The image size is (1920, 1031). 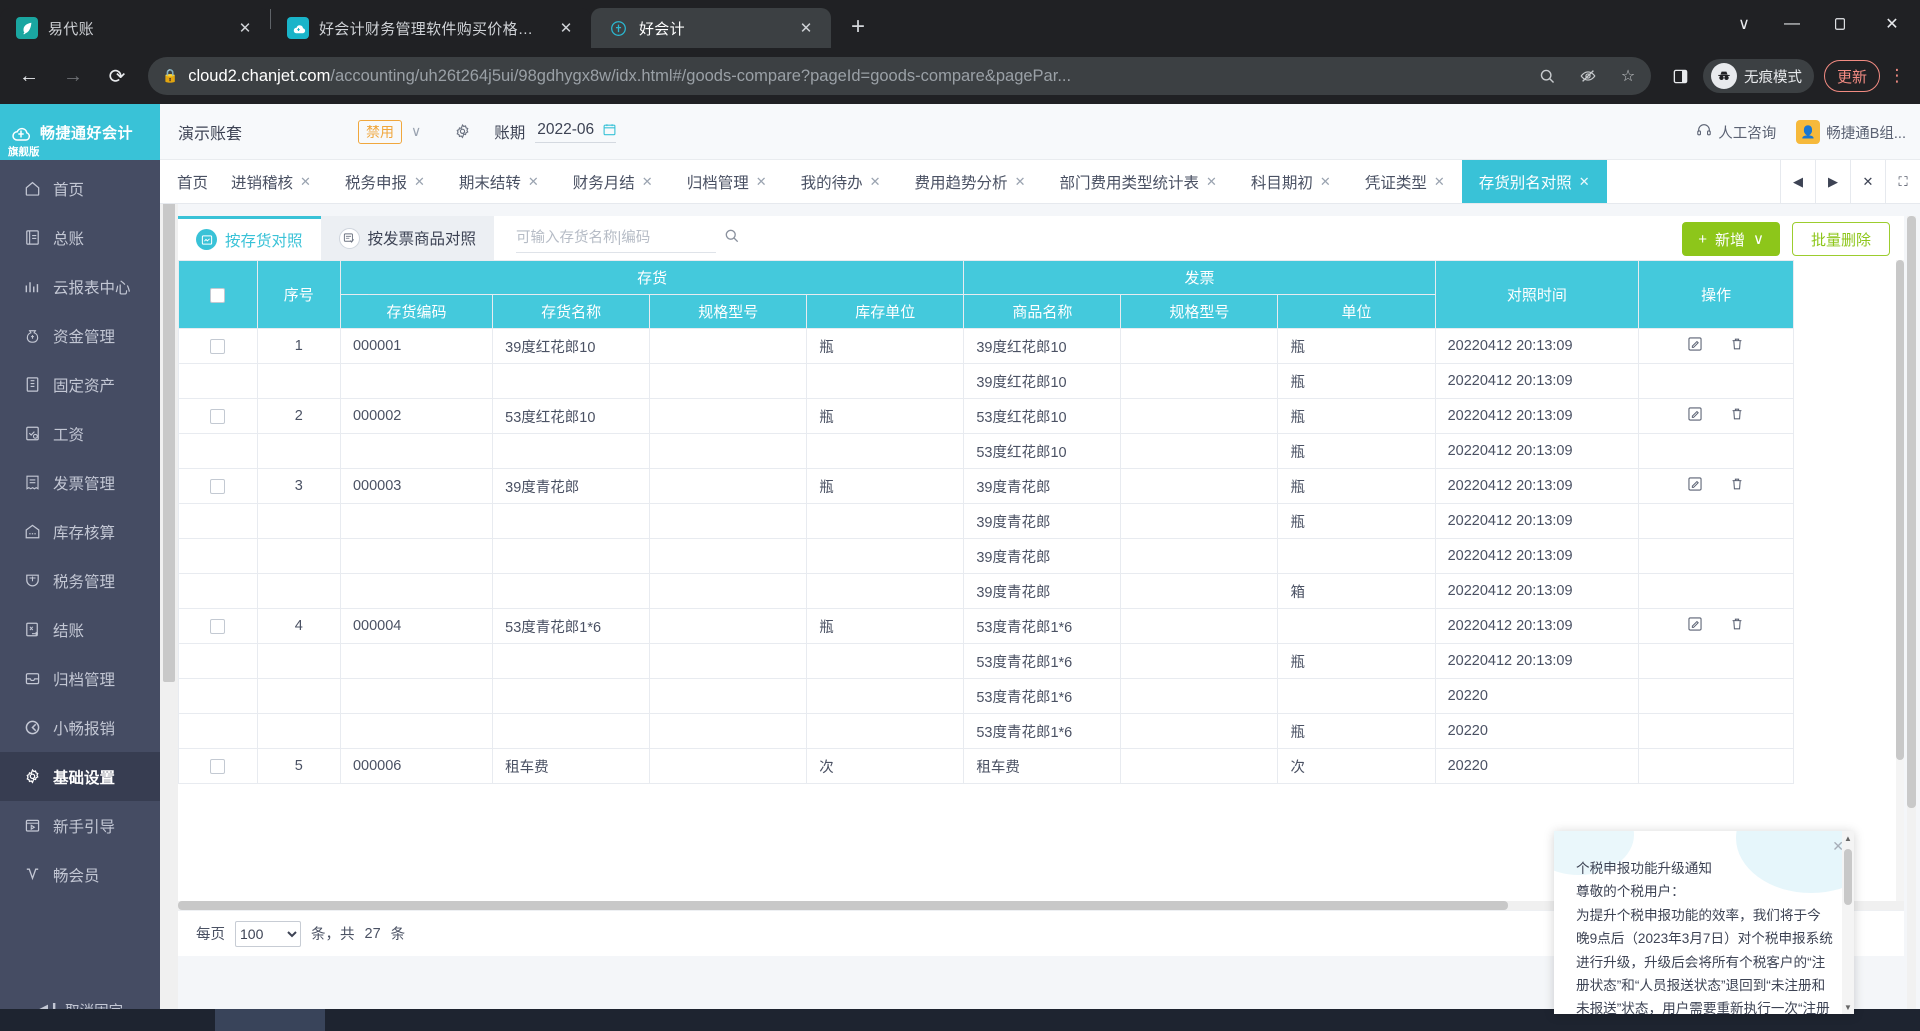 What do you see at coordinates (841, 181) in the screenshot?
I see `app-tab-my-todo: 我的待办 ✕` at bounding box center [841, 181].